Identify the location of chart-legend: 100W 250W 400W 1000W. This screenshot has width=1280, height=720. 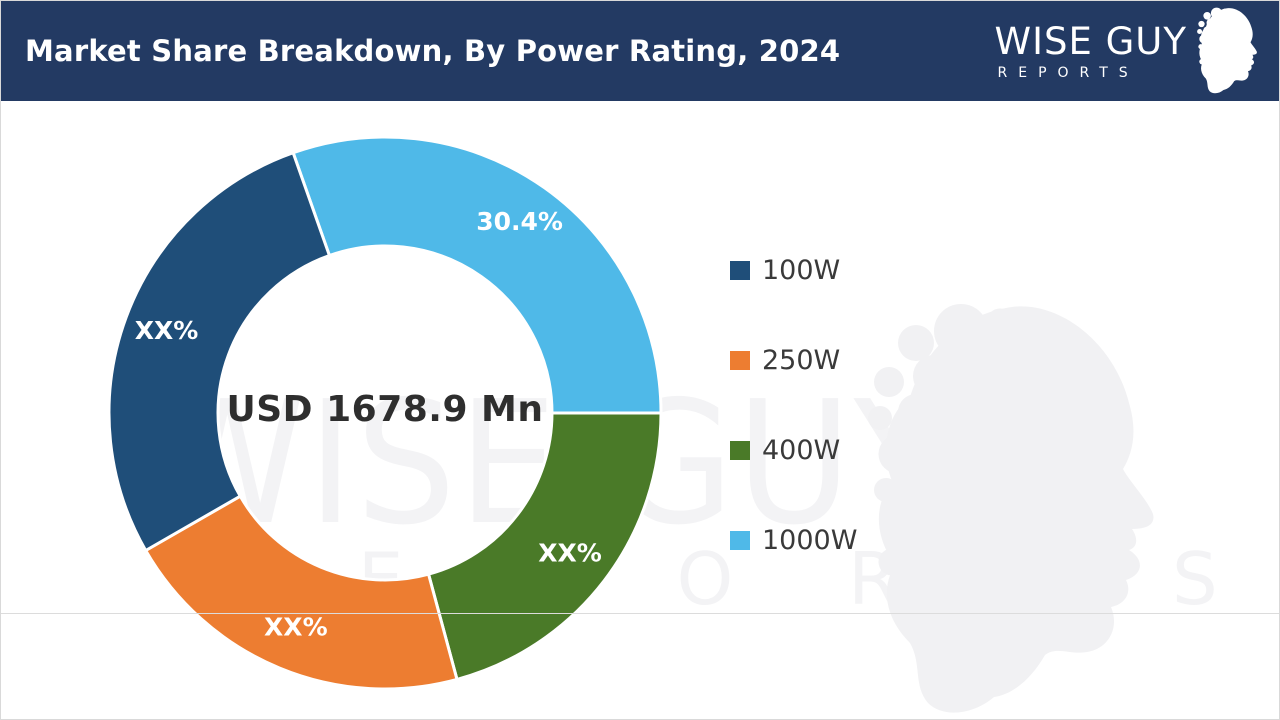
(793, 433).